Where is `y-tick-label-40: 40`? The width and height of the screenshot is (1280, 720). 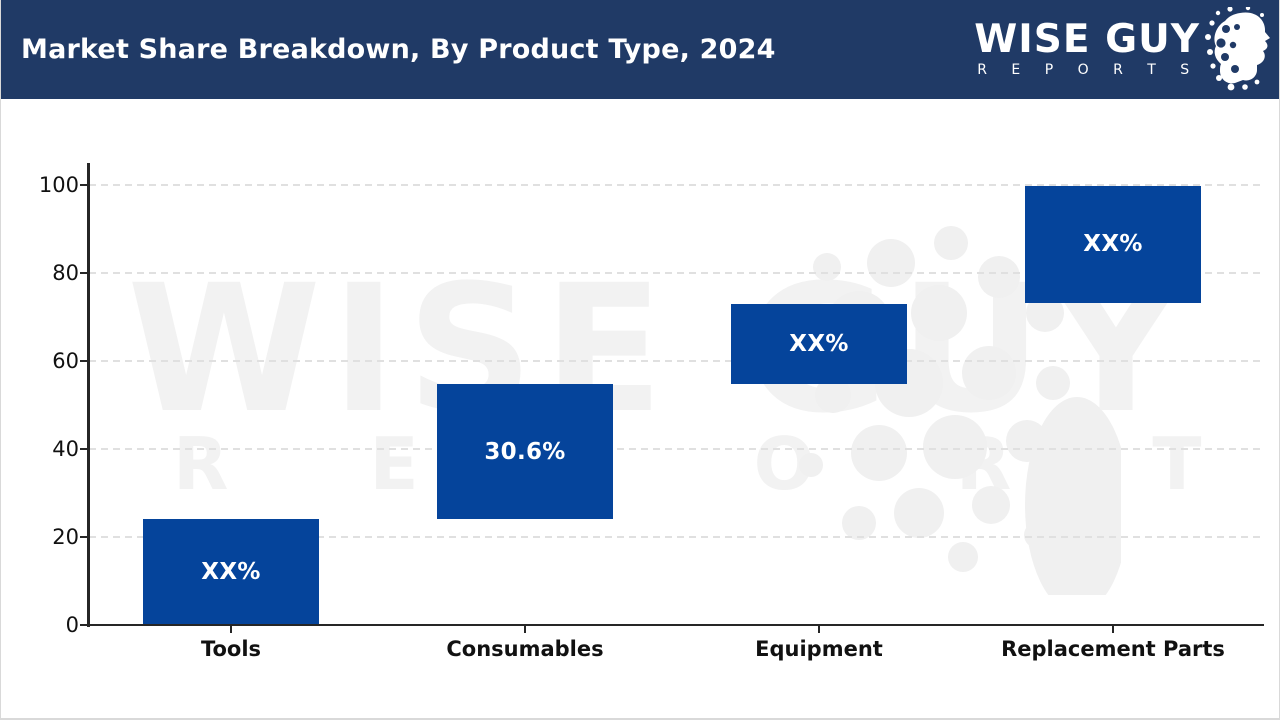
y-tick-label-40: 40 is located at coordinates (65, 449).